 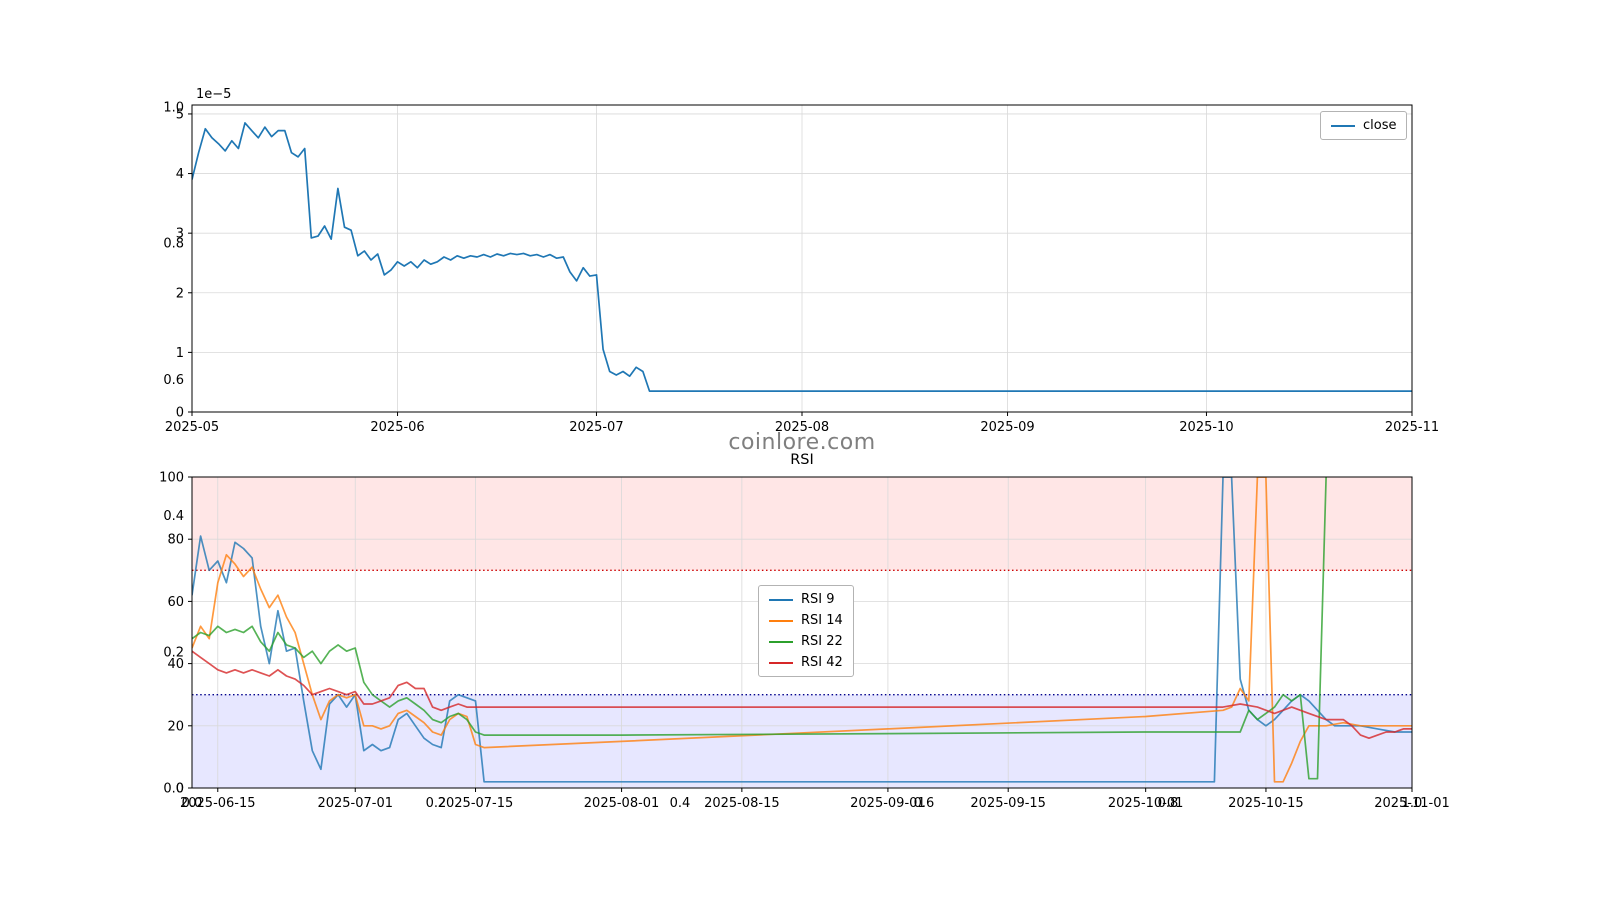 I want to click on legend-entry-rsi-14: RSI 14, so click(x=806, y=620).